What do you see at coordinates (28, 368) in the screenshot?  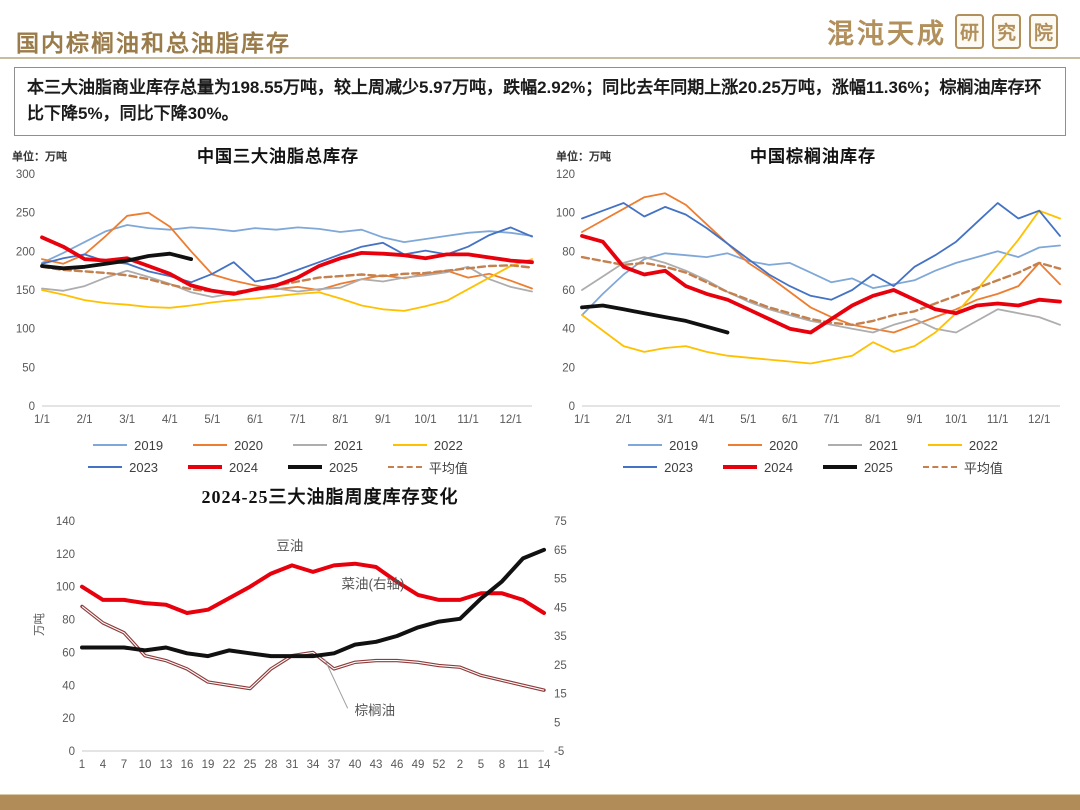 I see `y-axis-tick-label: 50` at bounding box center [28, 368].